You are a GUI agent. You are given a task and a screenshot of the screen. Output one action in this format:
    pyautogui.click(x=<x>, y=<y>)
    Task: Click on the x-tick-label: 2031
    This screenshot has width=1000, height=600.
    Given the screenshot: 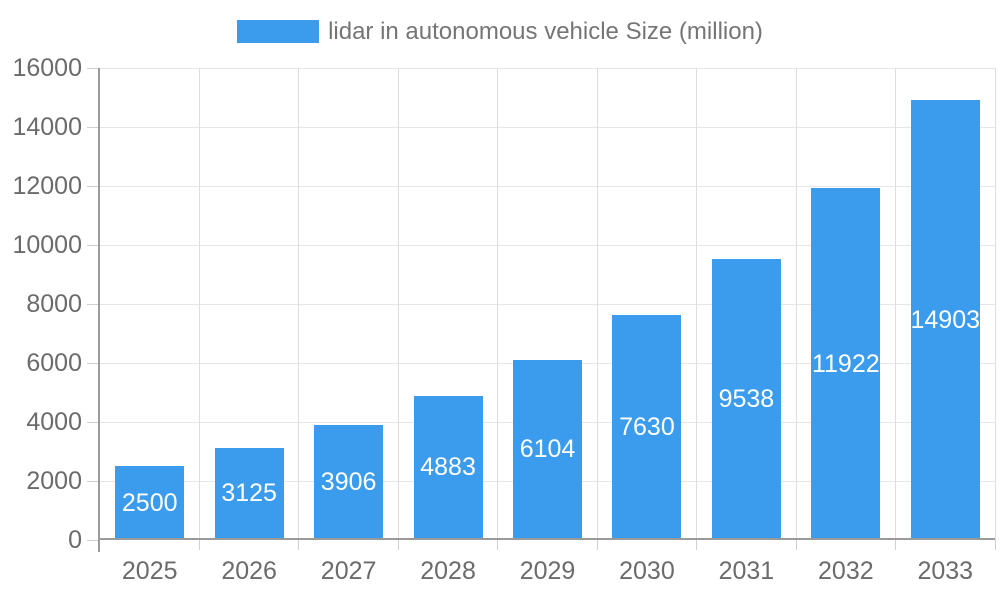 What is the action you would take?
    pyautogui.click(x=746, y=571)
    